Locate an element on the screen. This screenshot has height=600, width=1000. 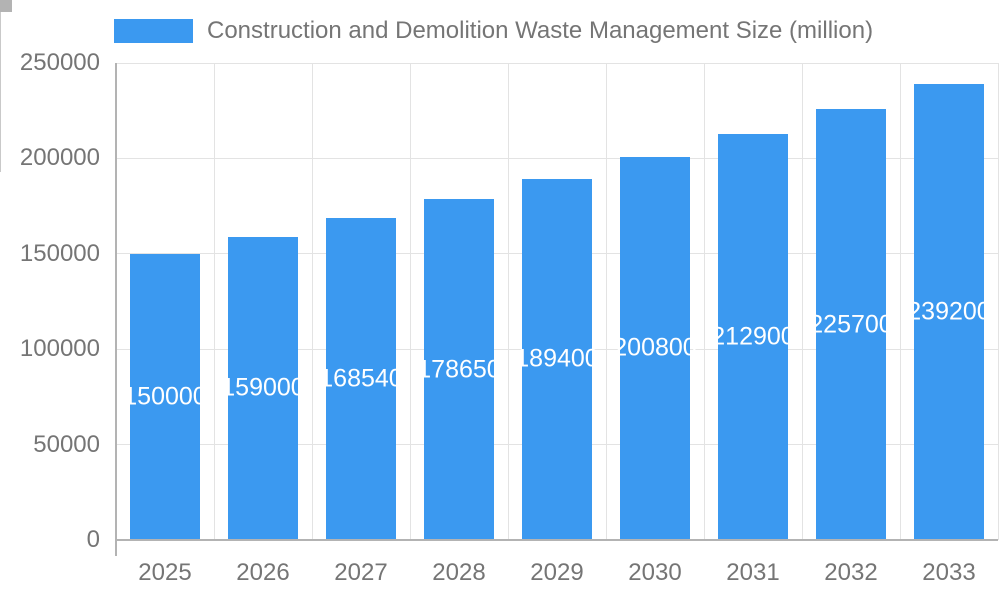
bar-value-label: 239200 is located at coordinates (949, 311).